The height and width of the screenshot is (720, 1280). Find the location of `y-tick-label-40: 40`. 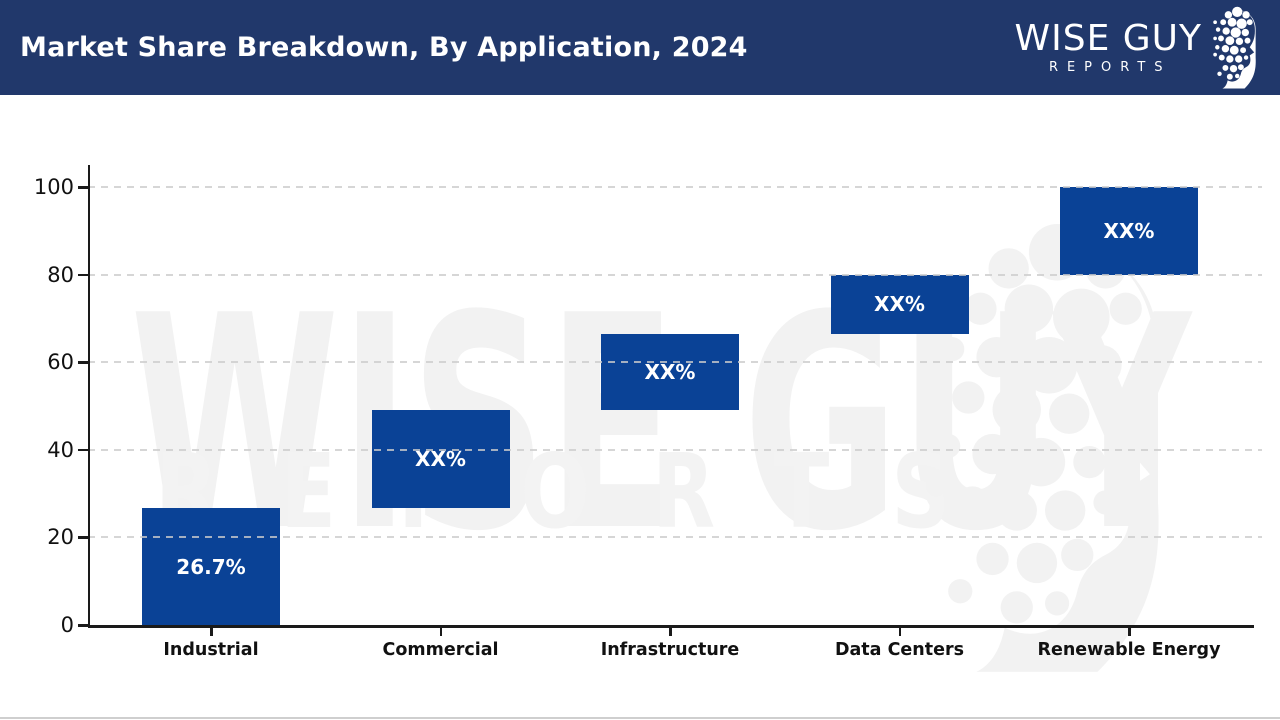

y-tick-label-40: 40 is located at coordinates (60, 449).